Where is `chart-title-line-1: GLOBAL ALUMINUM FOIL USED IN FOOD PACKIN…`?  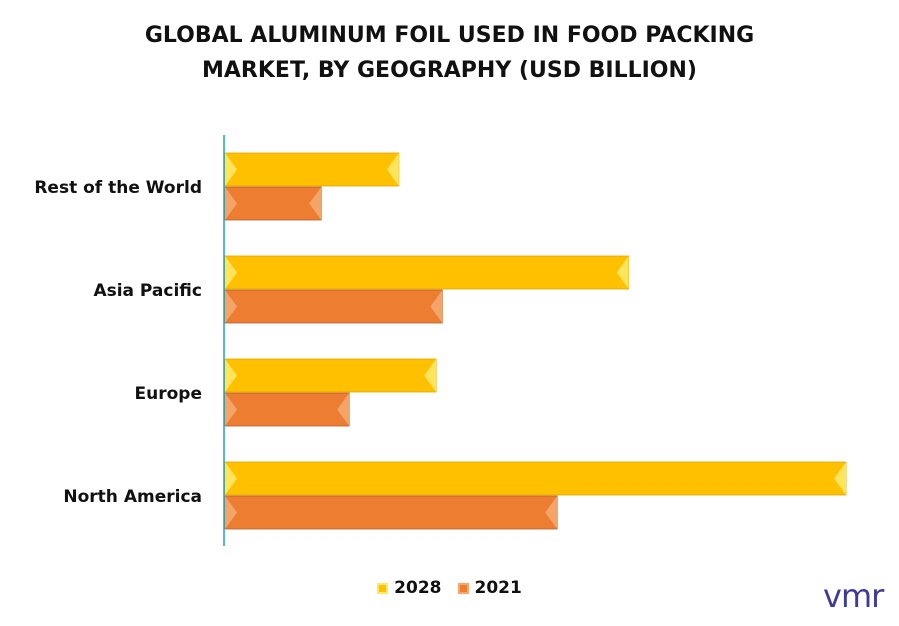 chart-title-line-1: GLOBAL ALUMINUM FOIL USED IN FOOD PACKIN… is located at coordinates (449, 35).